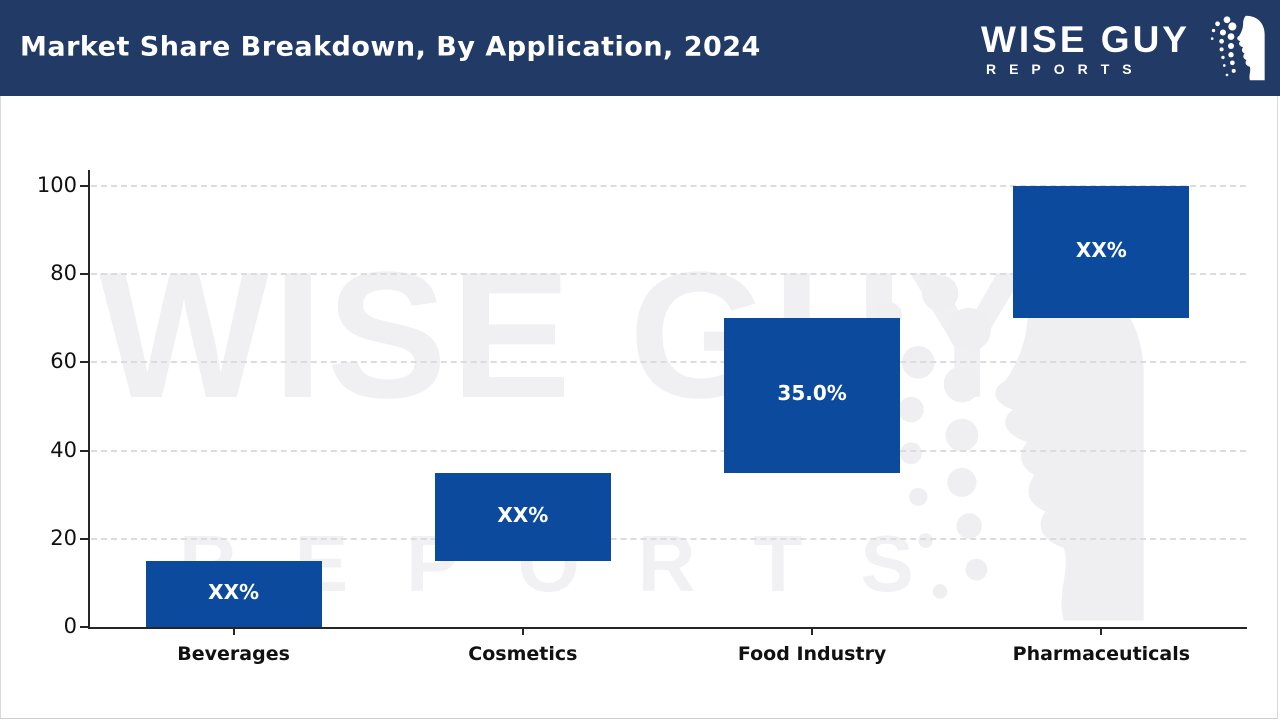 This screenshot has width=1280, height=720. I want to click on bar-food-industry, so click(812, 395).